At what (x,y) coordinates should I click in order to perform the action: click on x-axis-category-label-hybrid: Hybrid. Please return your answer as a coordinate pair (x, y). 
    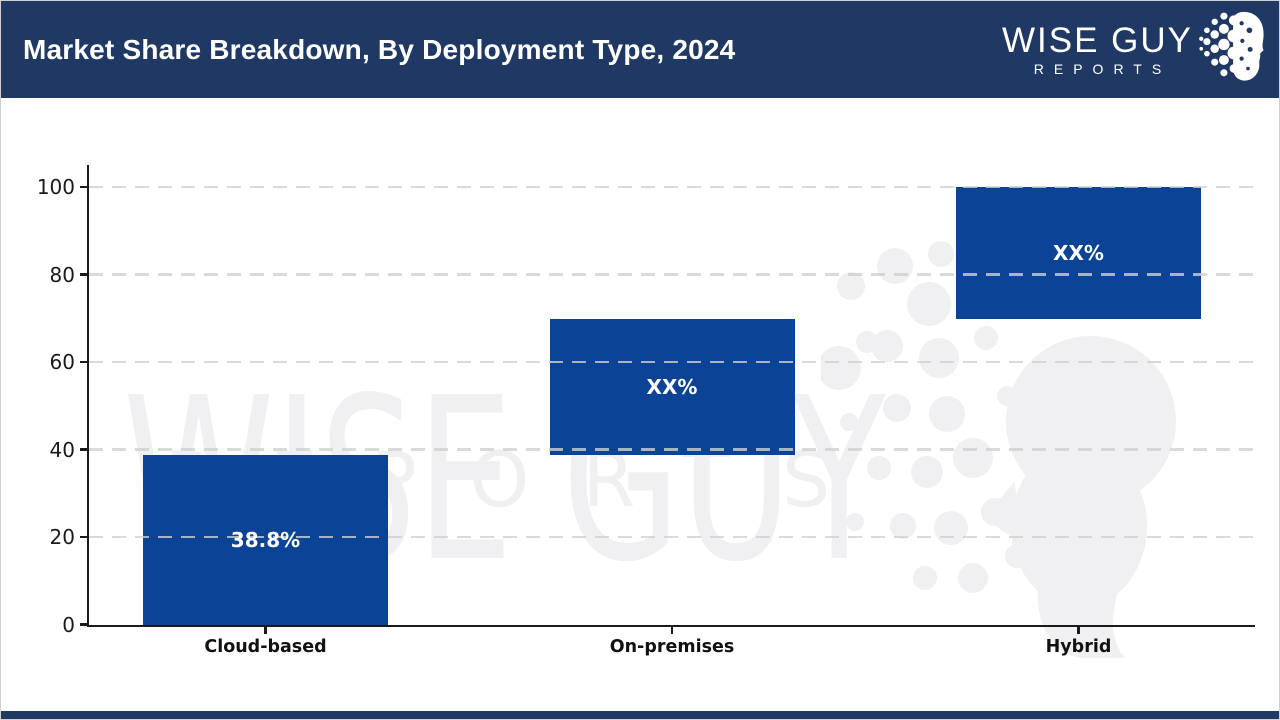
    Looking at the image, I should click on (1078, 647).